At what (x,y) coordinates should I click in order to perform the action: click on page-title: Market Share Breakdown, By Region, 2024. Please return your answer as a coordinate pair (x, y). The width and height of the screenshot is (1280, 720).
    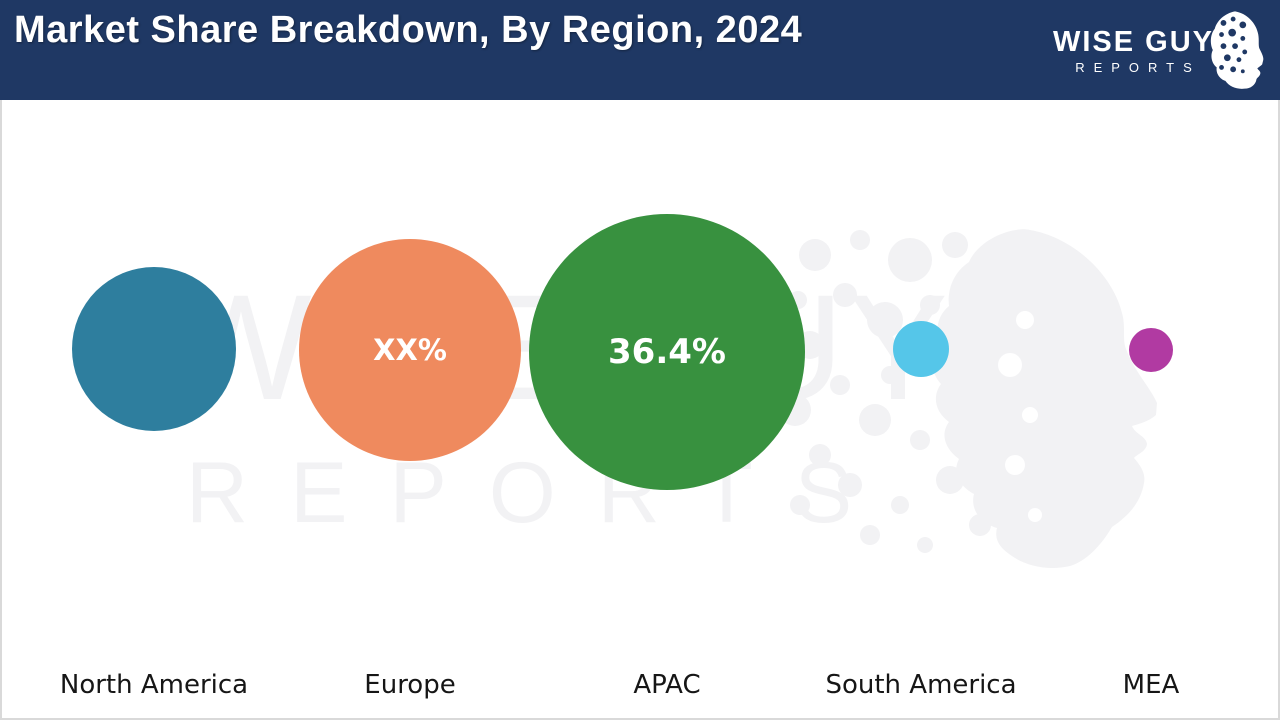
    Looking at the image, I should click on (408, 30).